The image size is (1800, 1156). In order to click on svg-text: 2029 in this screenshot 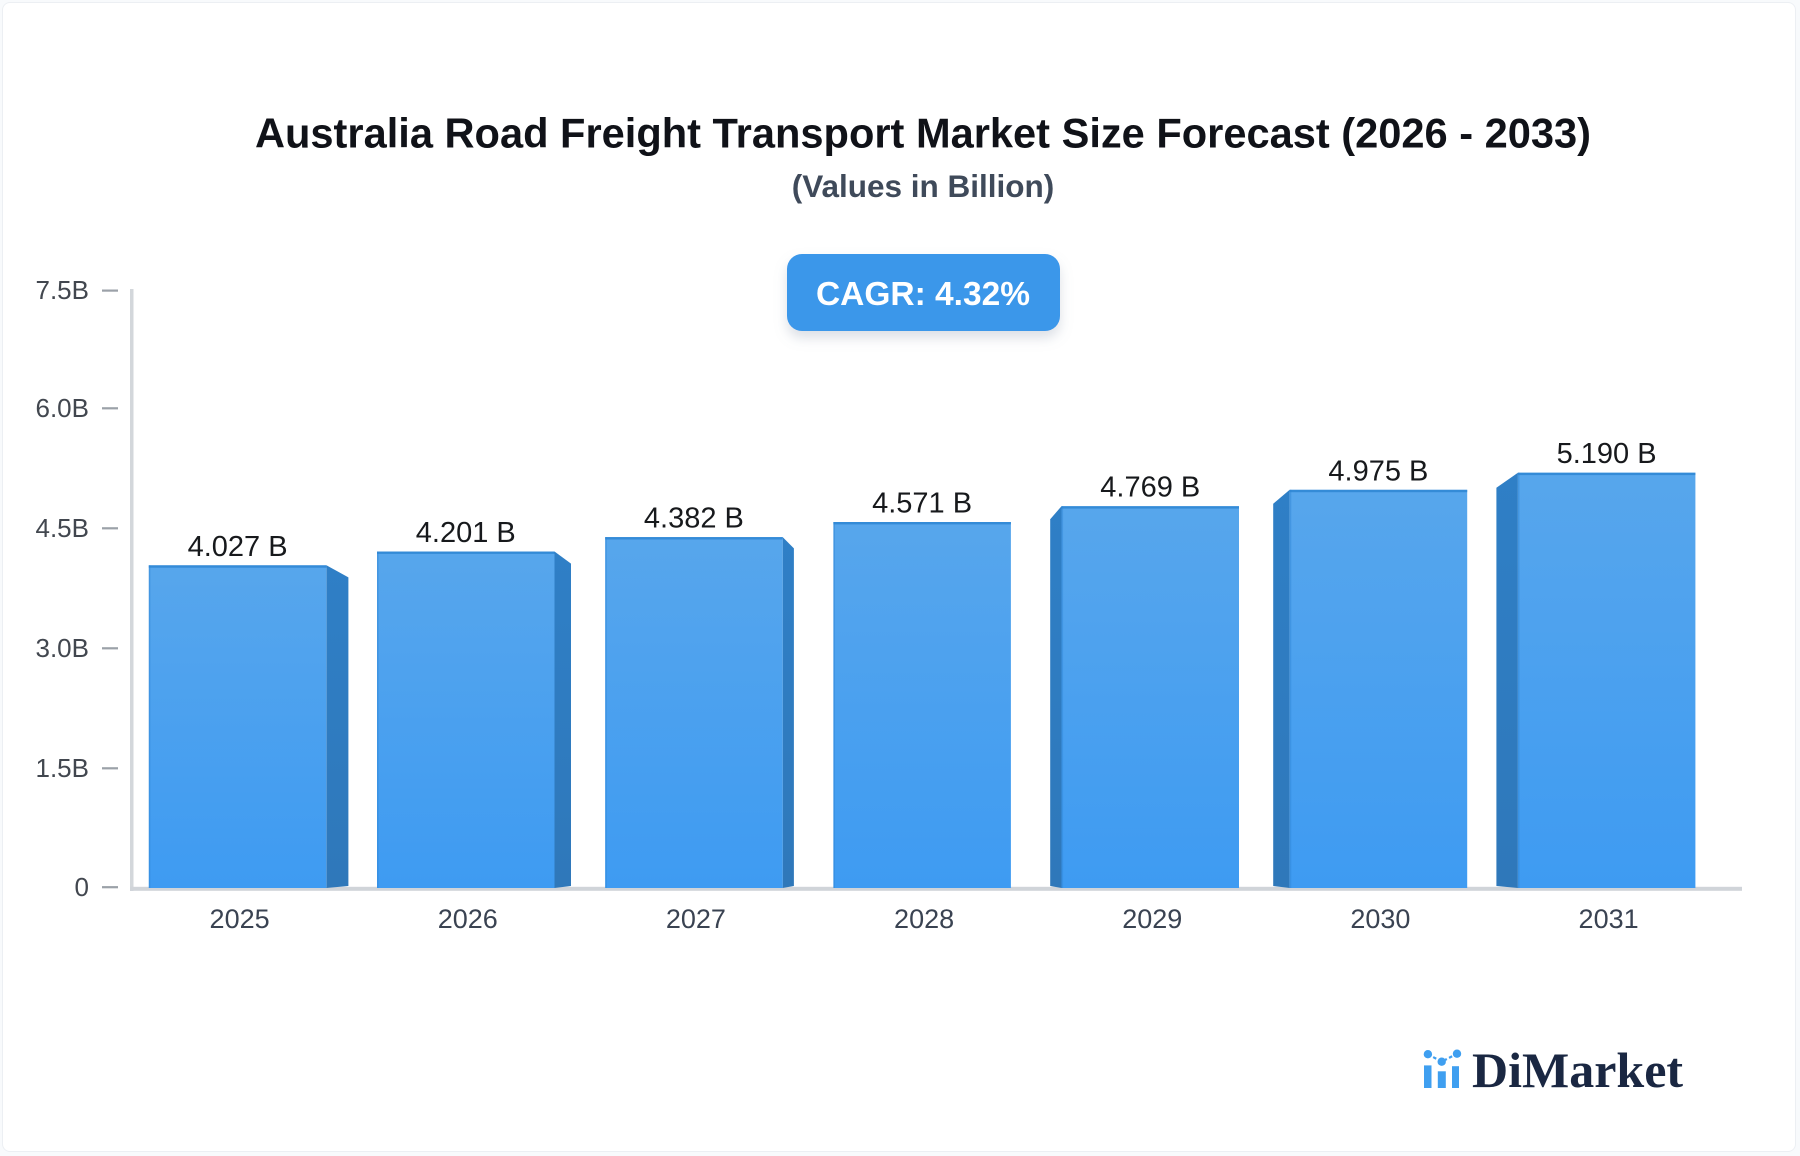, I will do `click(1152, 919)`.